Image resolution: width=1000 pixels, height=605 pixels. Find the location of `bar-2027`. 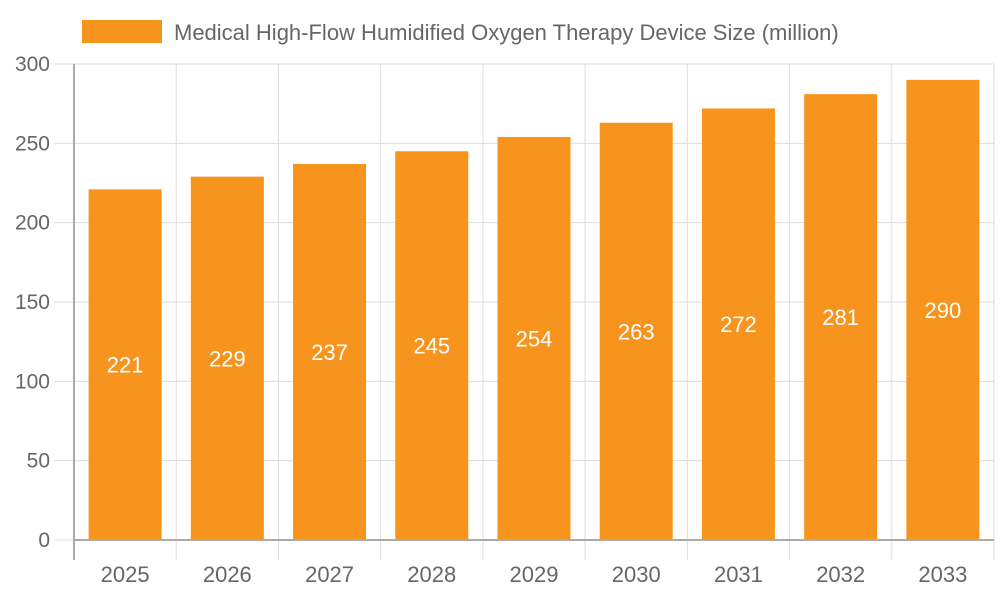

bar-2027 is located at coordinates (330, 351).